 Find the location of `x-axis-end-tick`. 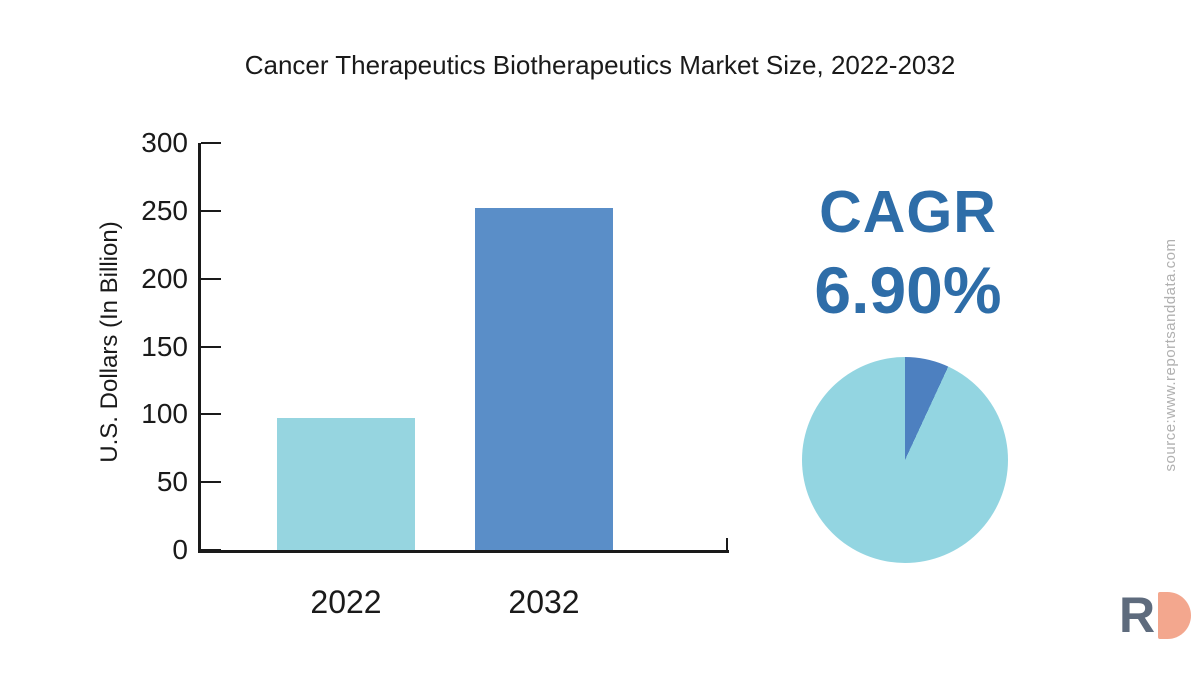

x-axis-end-tick is located at coordinates (727, 544).